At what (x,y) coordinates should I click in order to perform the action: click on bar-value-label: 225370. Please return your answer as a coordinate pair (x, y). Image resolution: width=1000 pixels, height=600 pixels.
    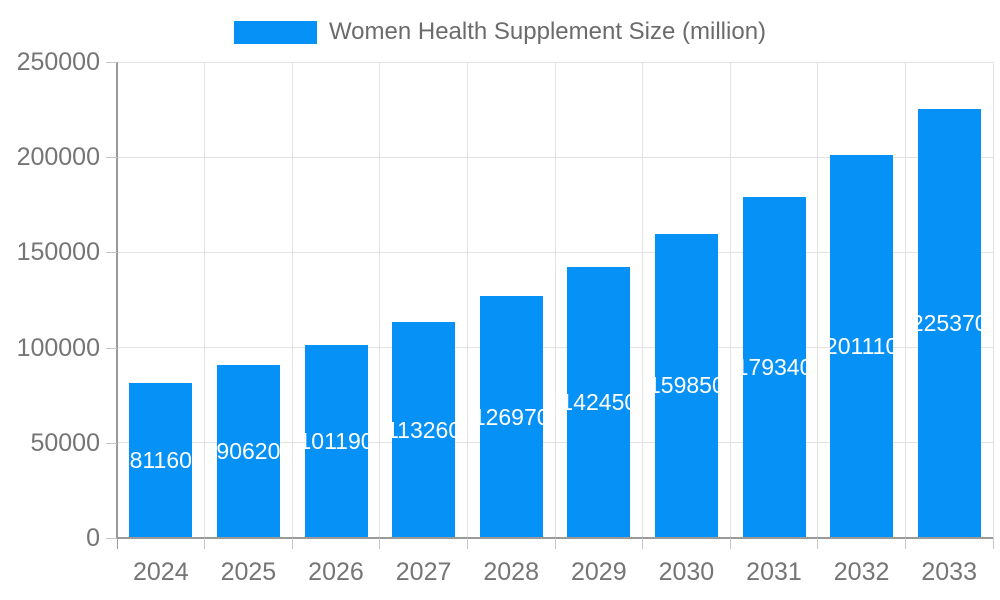
    Looking at the image, I should click on (949, 322).